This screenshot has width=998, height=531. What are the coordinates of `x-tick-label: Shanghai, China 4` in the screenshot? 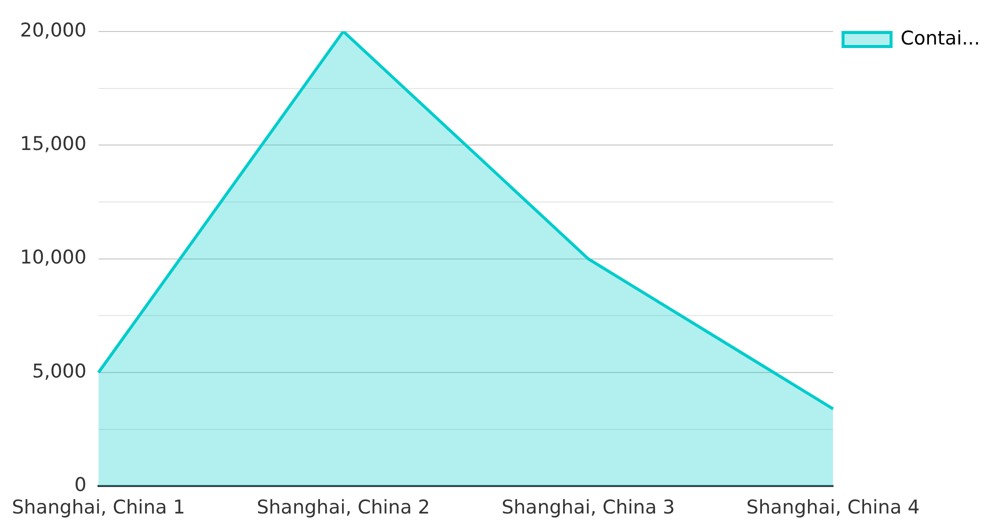 It's located at (833, 507).